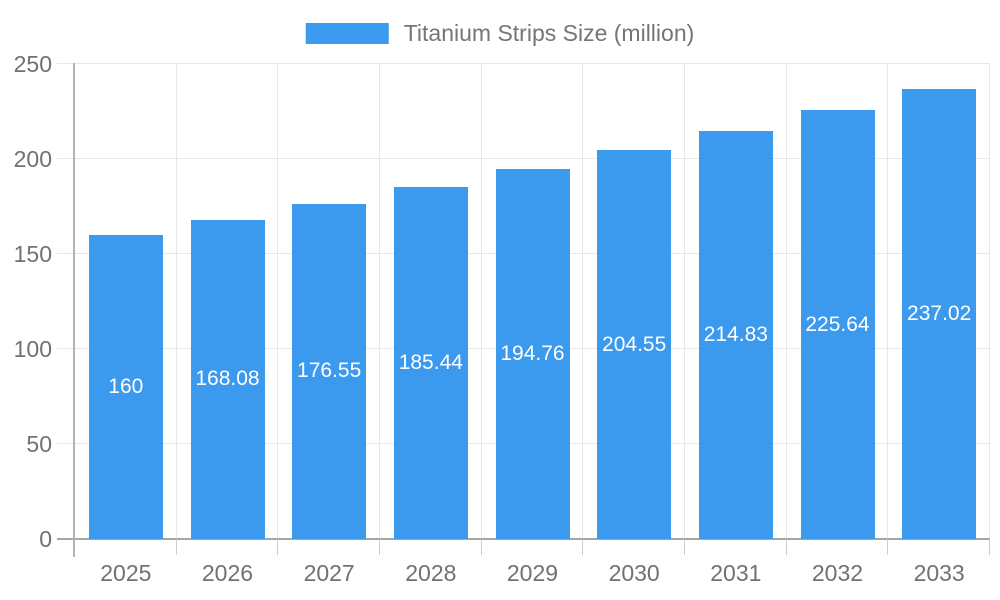 The image size is (1000, 600). What do you see at coordinates (939, 573) in the screenshot?
I see `x-axis-label: 2033` at bounding box center [939, 573].